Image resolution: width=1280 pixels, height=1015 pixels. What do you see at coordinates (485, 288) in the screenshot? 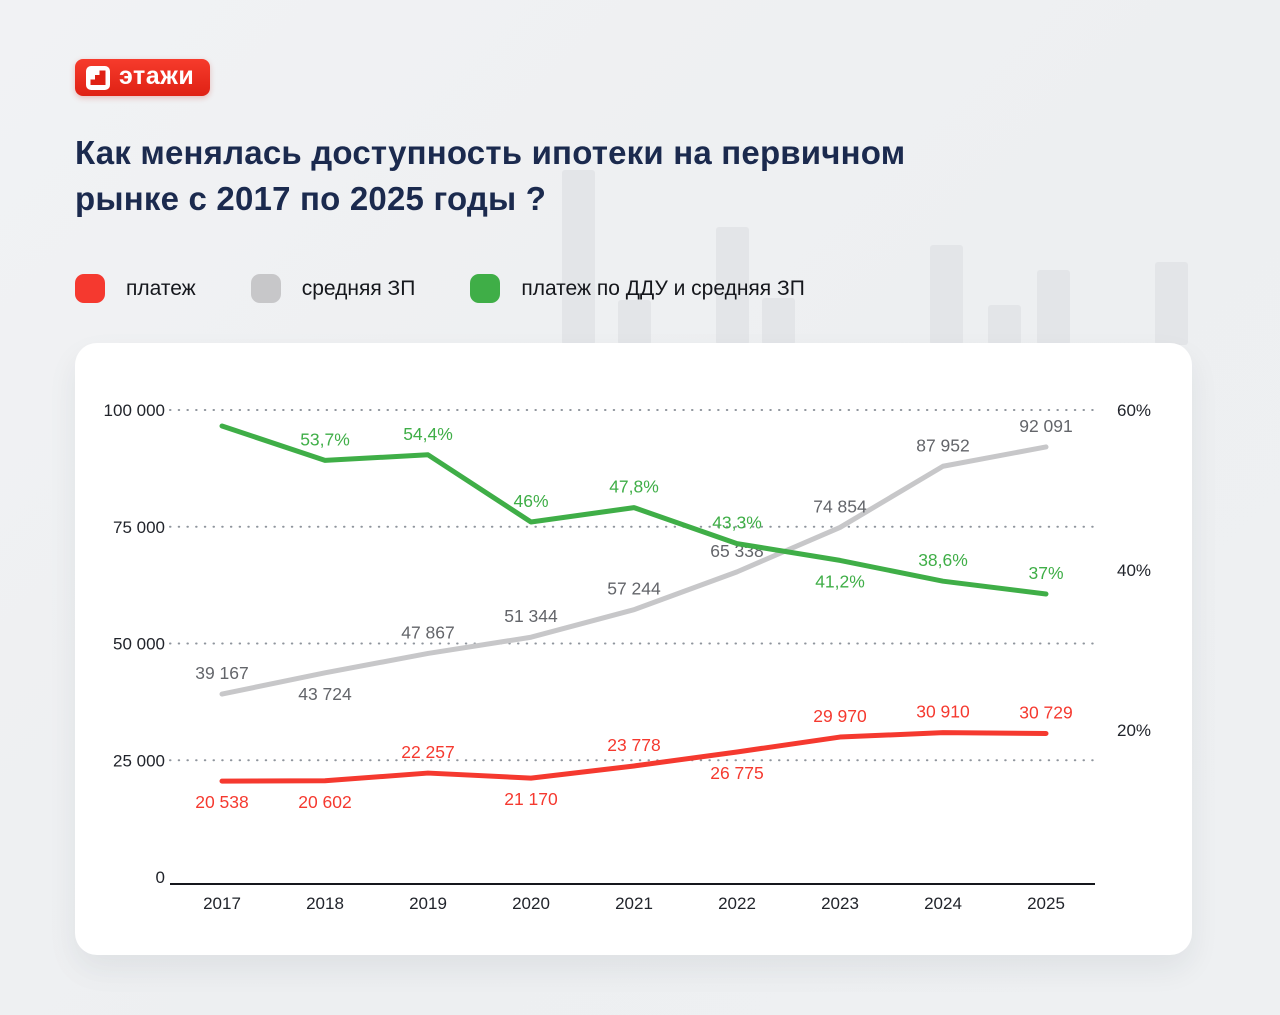
I see `legend-swatch-ddu-ratio` at bounding box center [485, 288].